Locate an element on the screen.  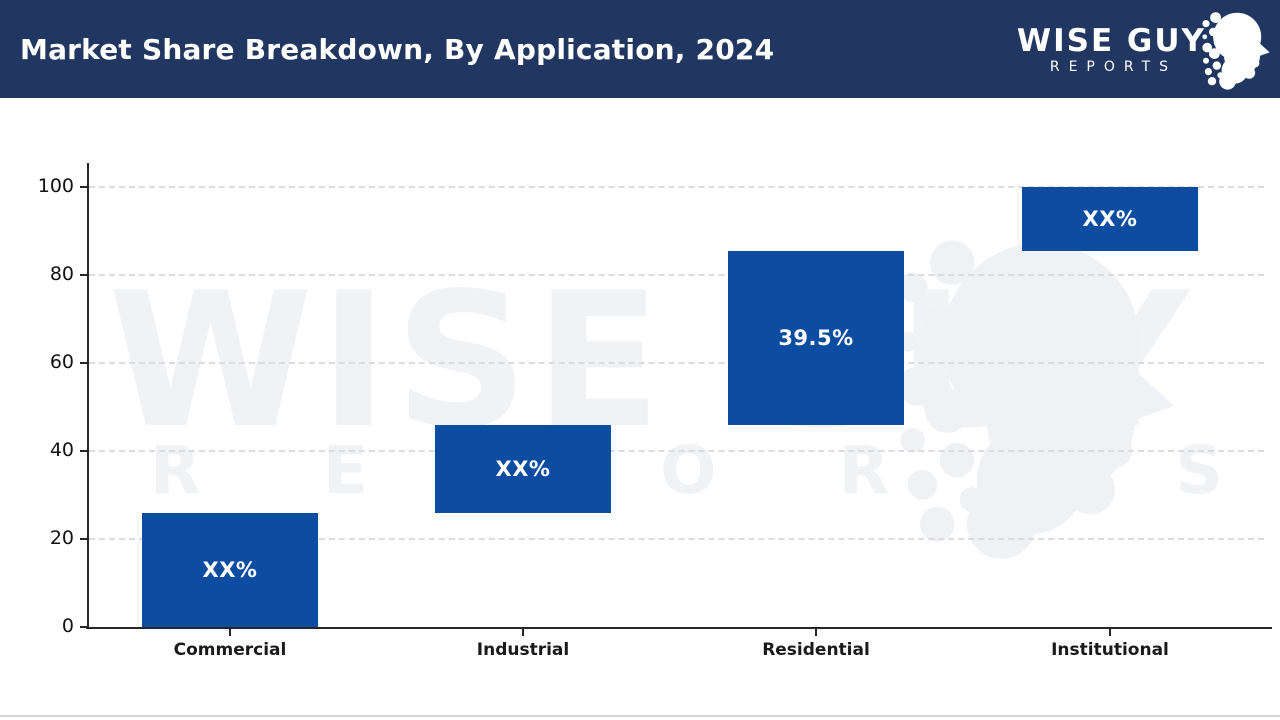
brand-logo: WISE GUY REPORTS is located at coordinates (1144, 50).